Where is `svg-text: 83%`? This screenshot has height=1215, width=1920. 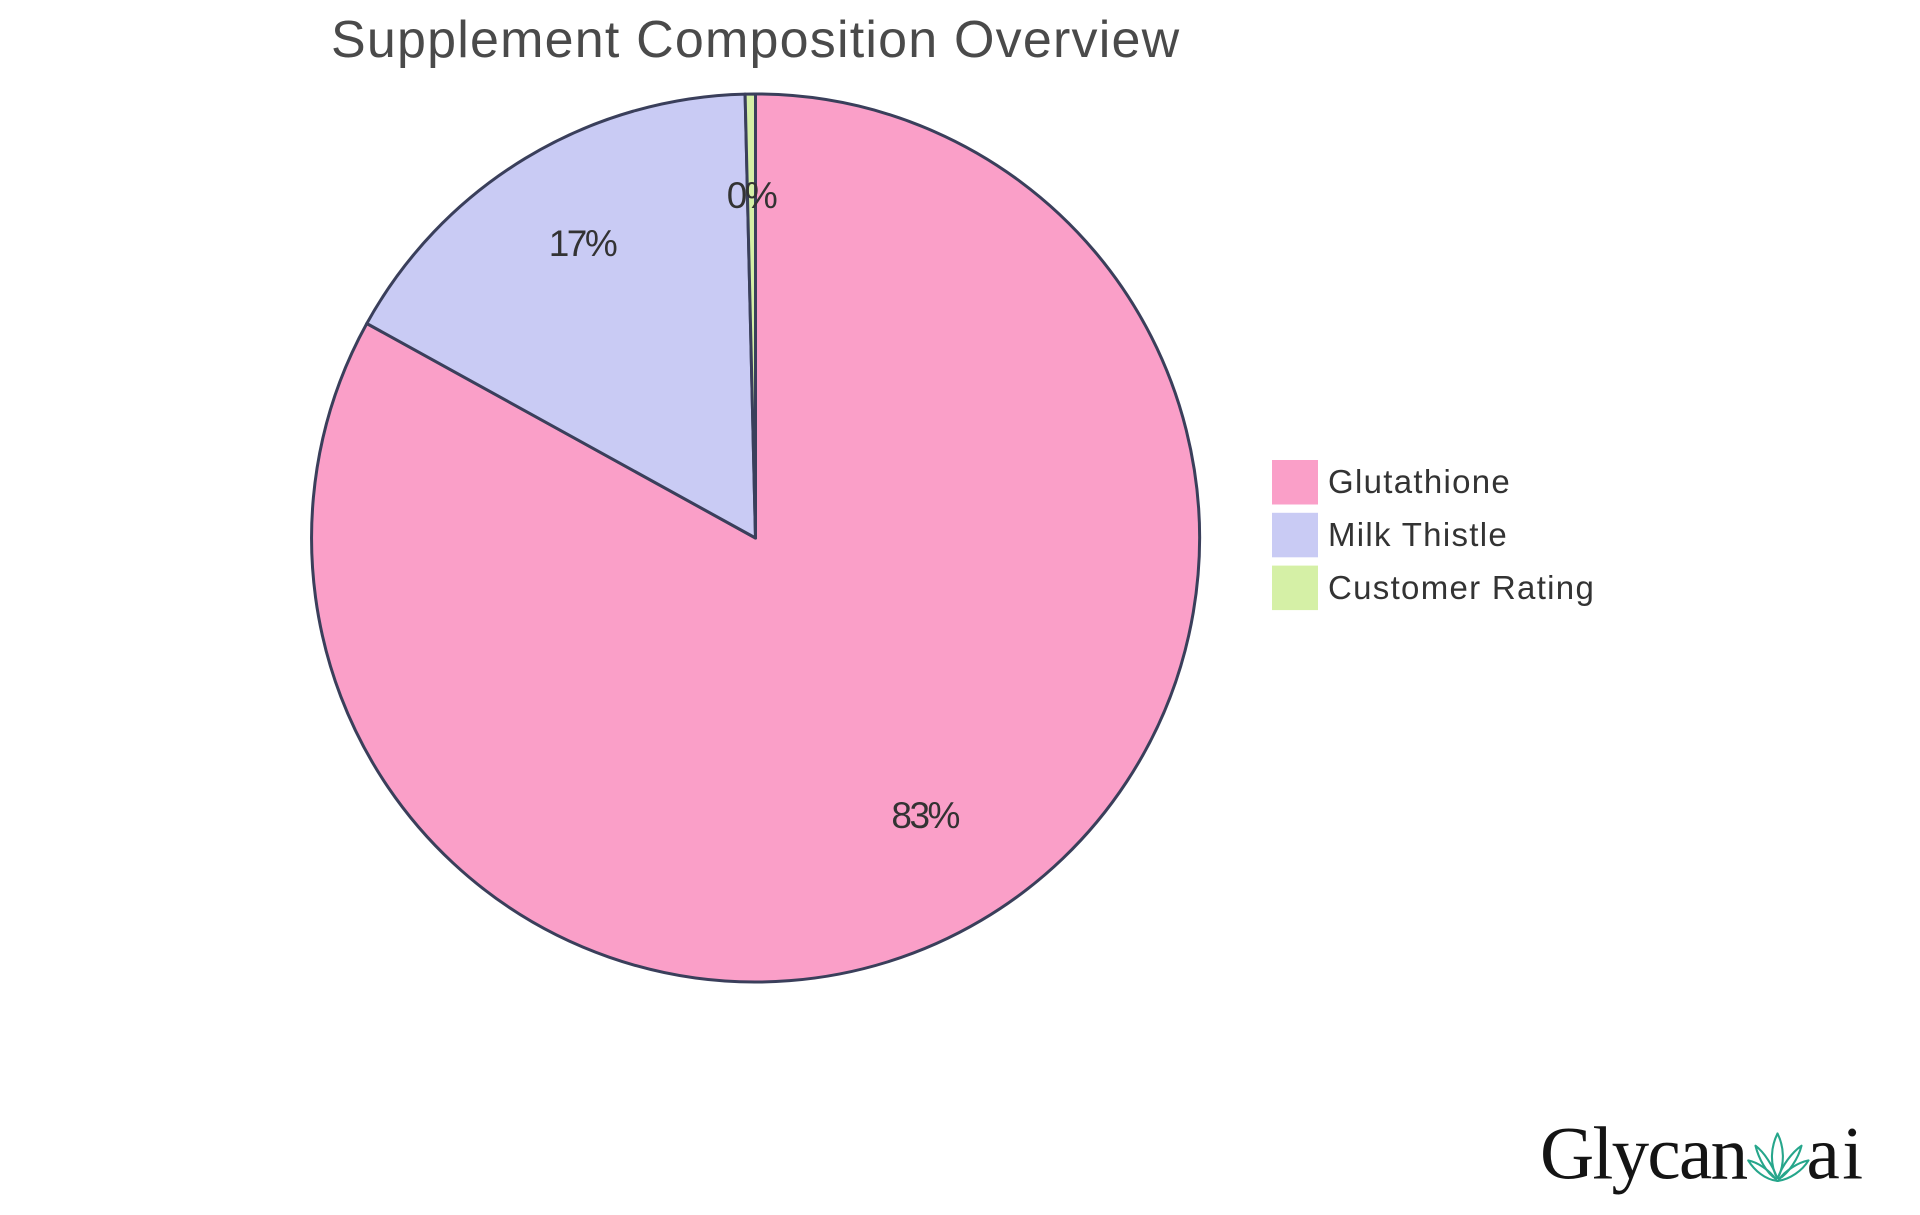 svg-text: 83% is located at coordinates (925, 815).